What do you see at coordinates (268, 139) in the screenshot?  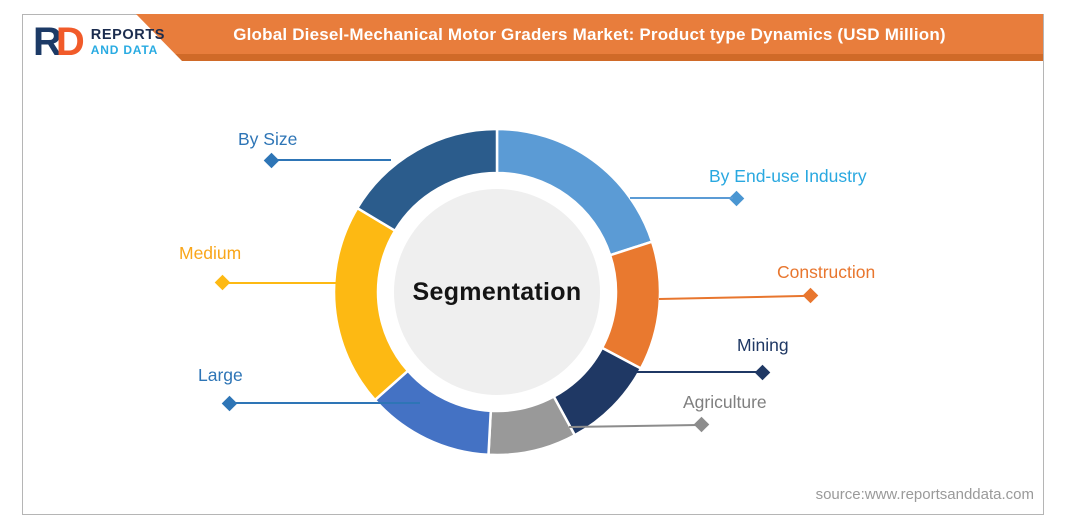 I see `callout-label-by-size: By Size` at bounding box center [268, 139].